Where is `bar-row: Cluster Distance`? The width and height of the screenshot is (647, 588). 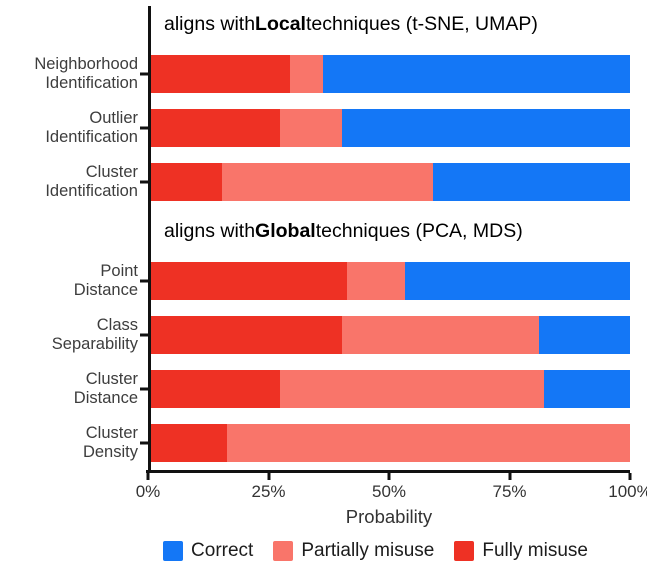
bar-row: Cluster Distance is located at coordinates (323, 389).